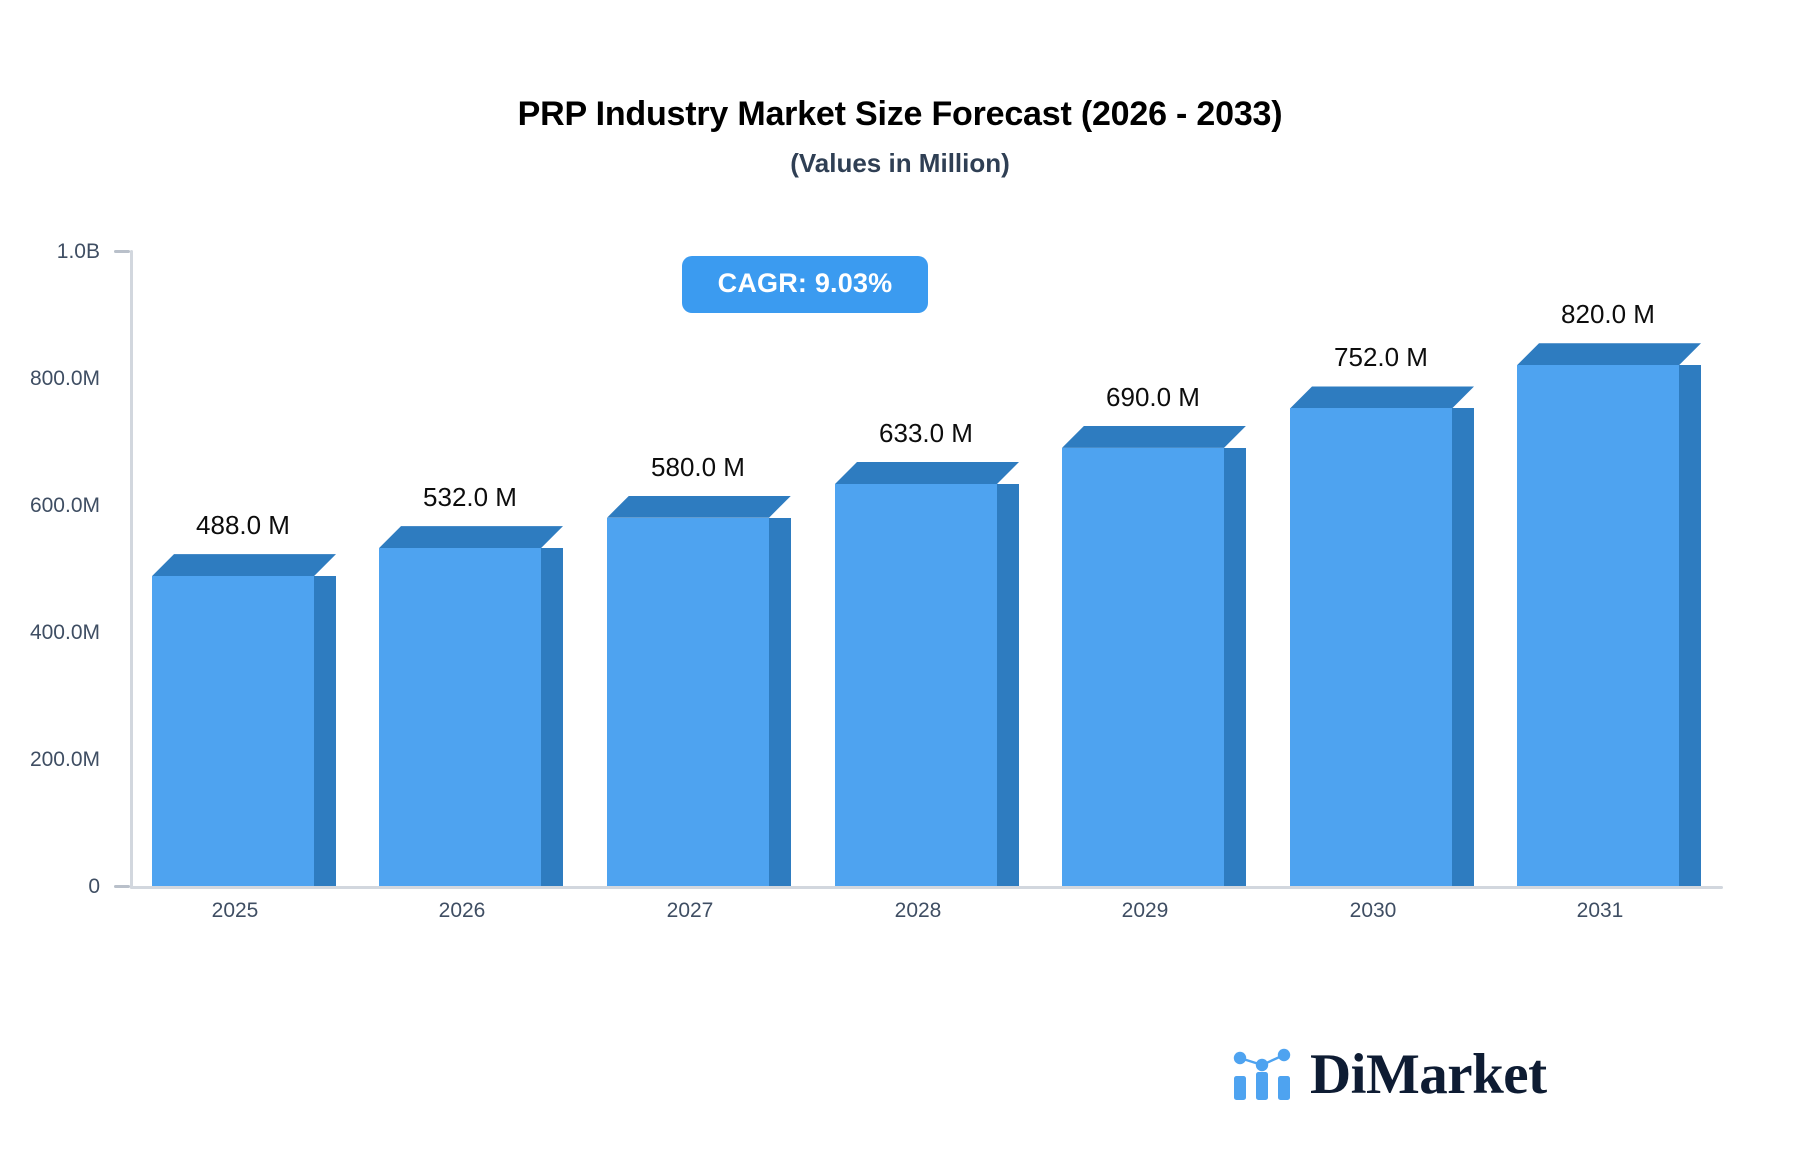 This screenshot has height=1156, width=1800. What do you see at coordinates (64, 378) in the screenshot?
I see `y-axis-tick-label: 800.0M` at bounding box center [64, 378].